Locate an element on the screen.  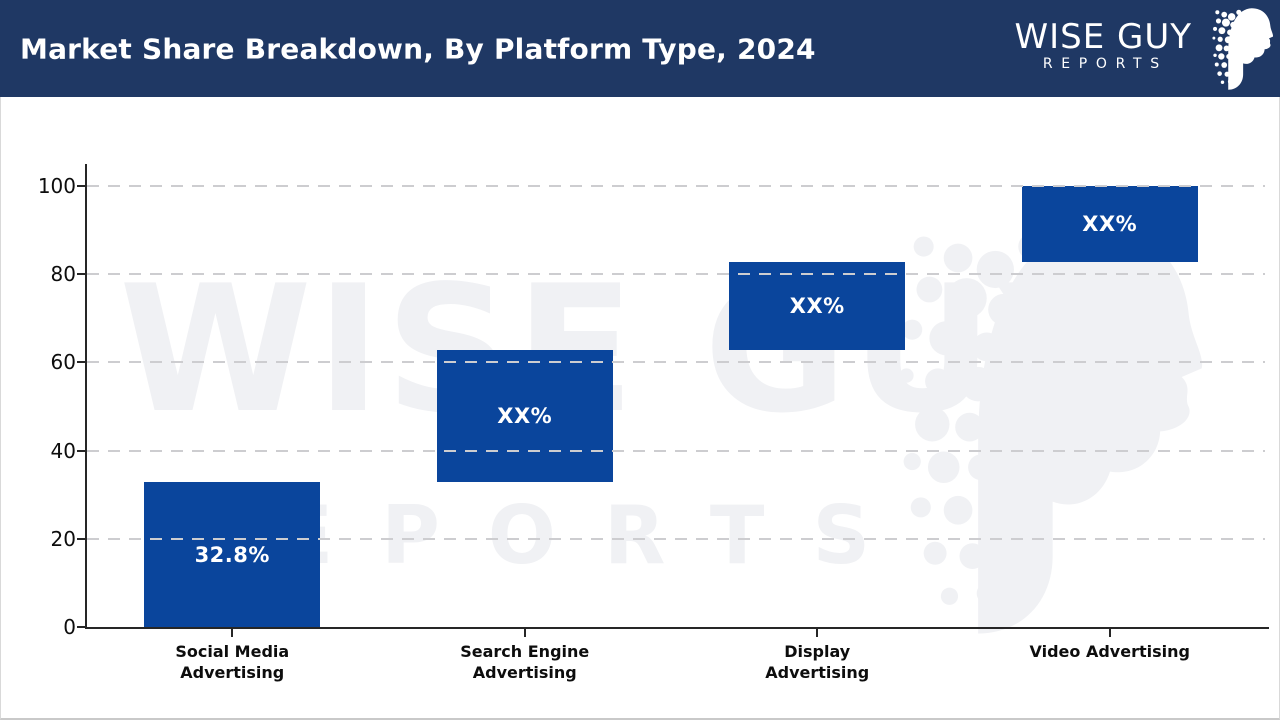
x-category-label: Display Advertising is located at coordinates (817, 663).